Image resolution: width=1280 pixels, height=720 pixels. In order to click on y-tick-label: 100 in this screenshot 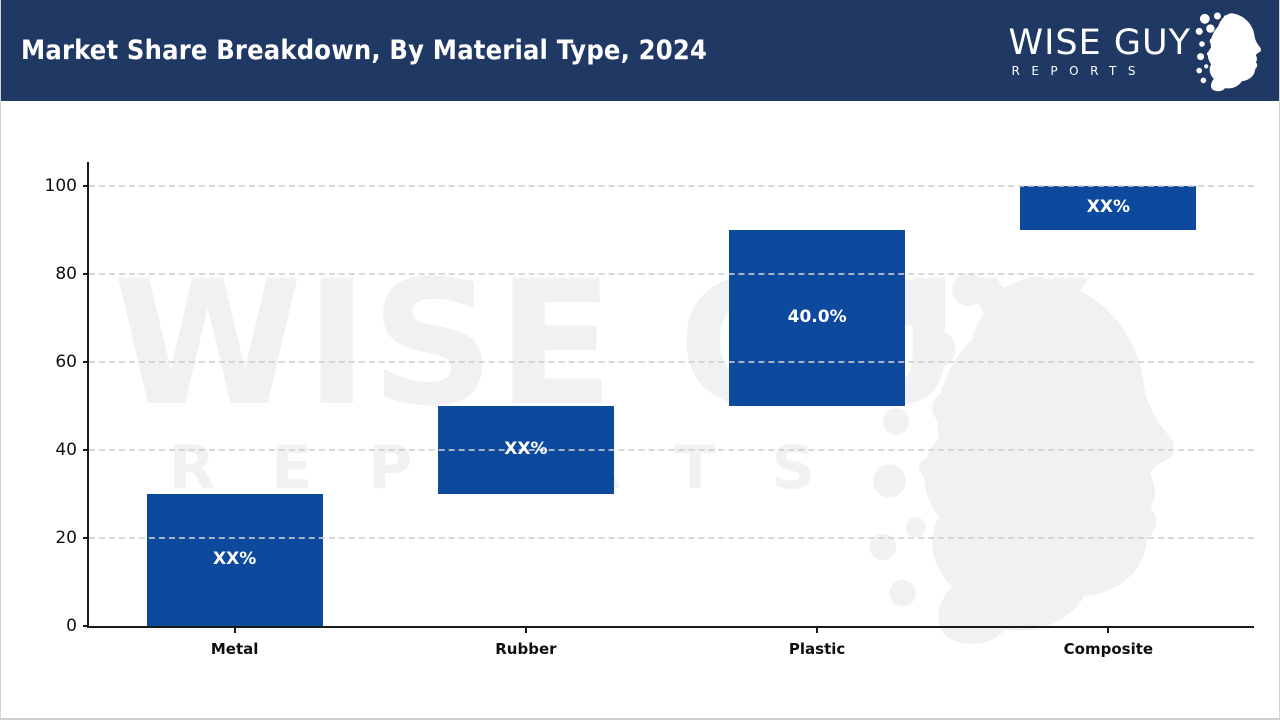, I will do `click(60, 186)`.